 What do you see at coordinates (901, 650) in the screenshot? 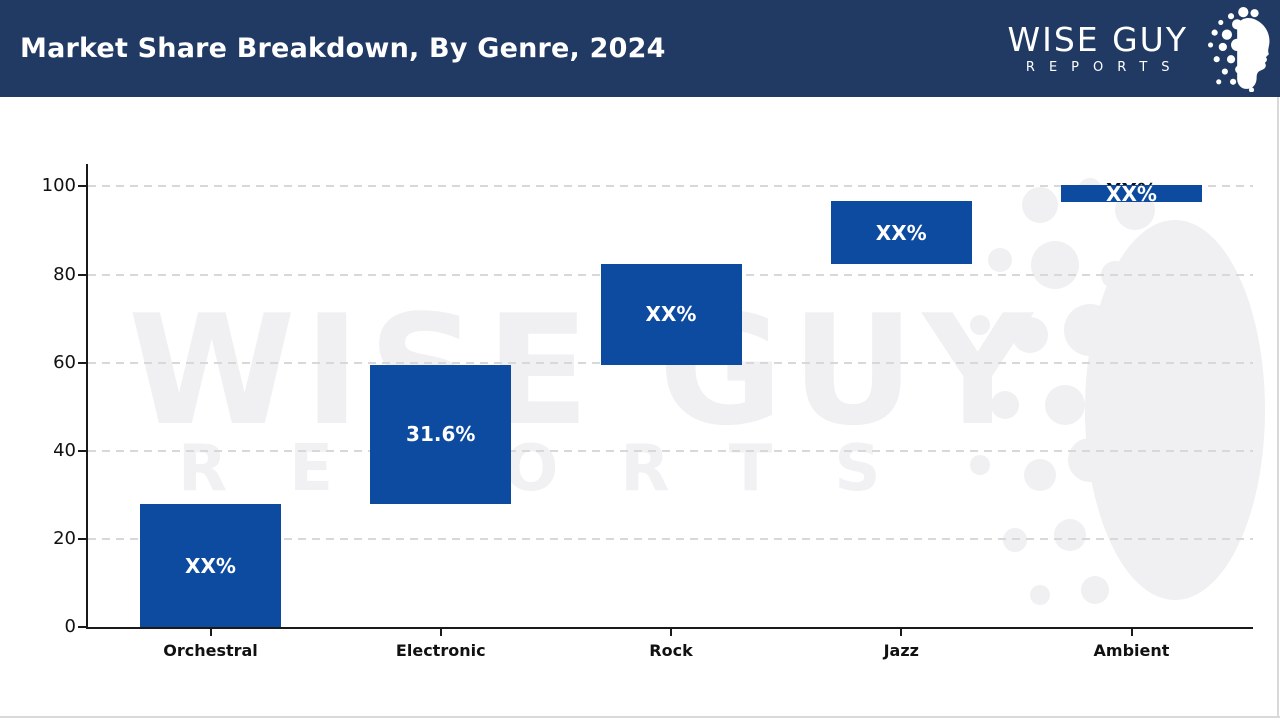
I see `x-label-jazz: Jazz` at bounding box center [901, 650].